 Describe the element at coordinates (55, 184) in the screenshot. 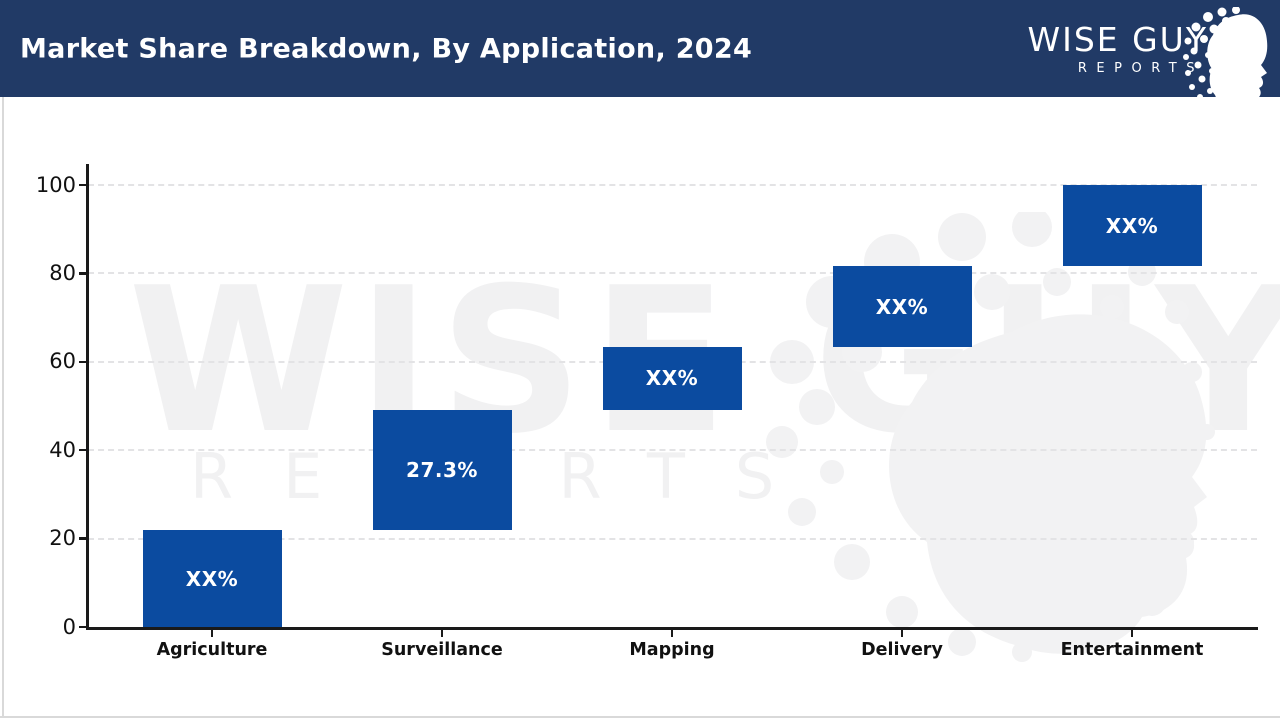

I see `y-tick-label: 100` at that location.